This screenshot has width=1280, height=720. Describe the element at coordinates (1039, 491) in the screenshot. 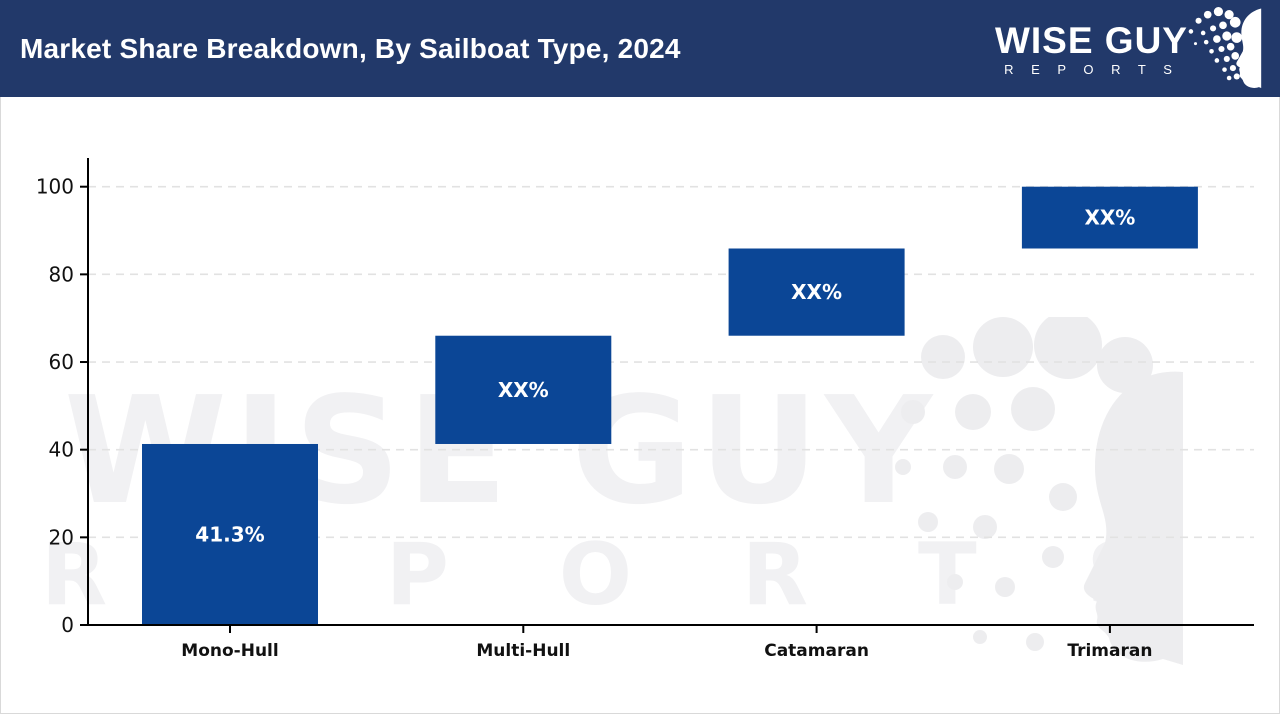

I see `watermark-face-icon` at that location.